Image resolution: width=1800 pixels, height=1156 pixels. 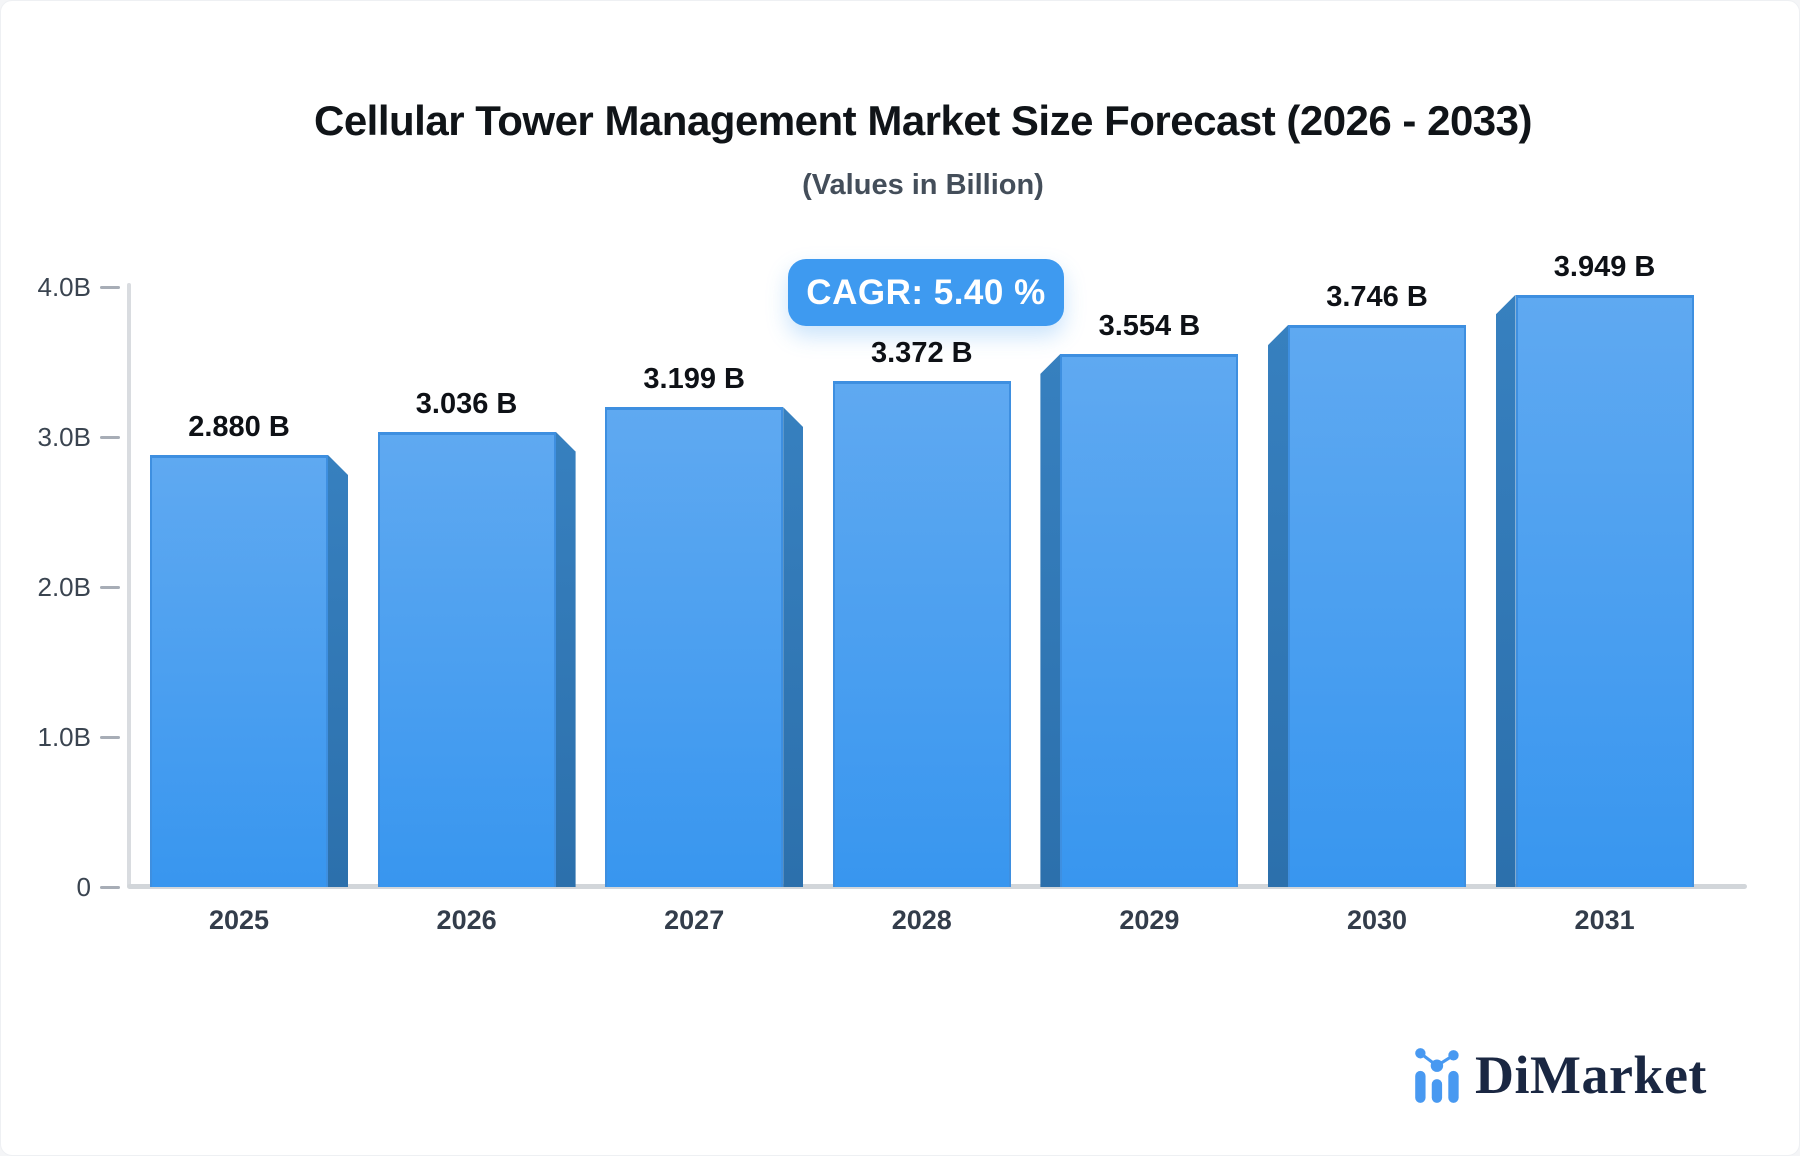 What do you see at coordinates (1149, 325) in the screenshot?
I see `bar-value-label: 3.554 B` at bounding box center [1149, 325].